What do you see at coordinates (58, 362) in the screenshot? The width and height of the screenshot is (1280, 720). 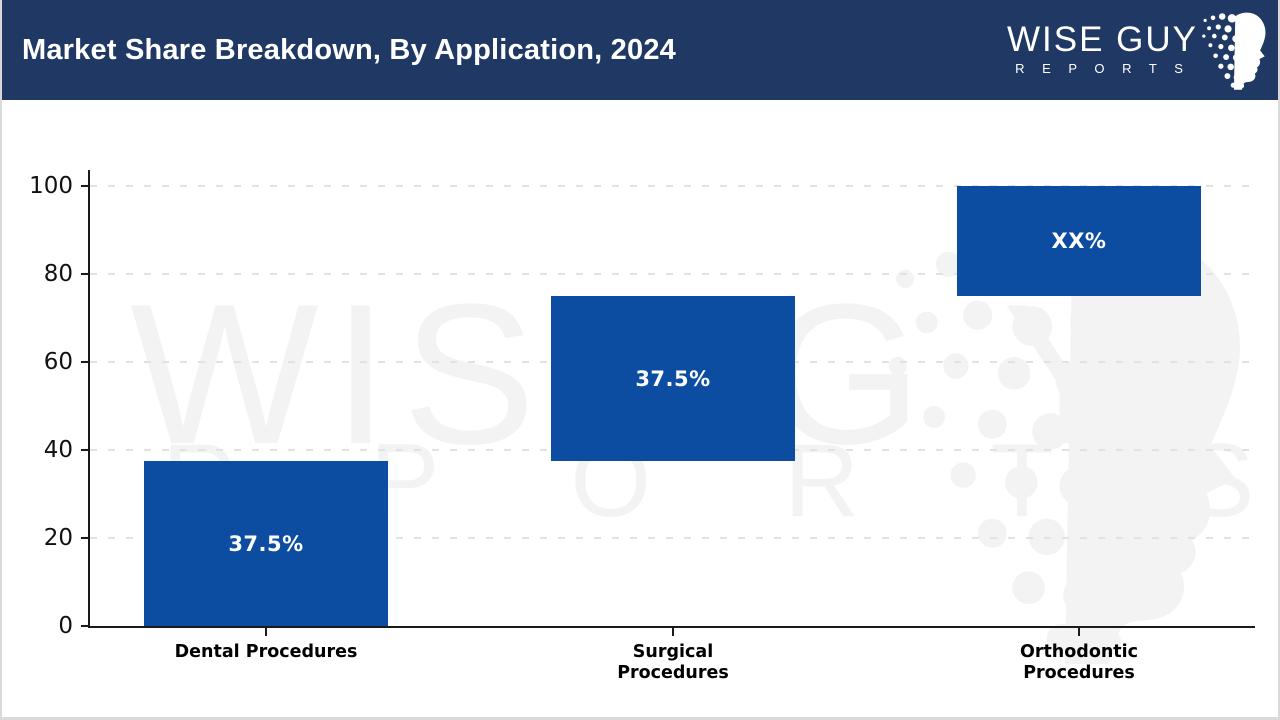 I see `y-tick-label-60: 60` at bounding box center [58, 362].